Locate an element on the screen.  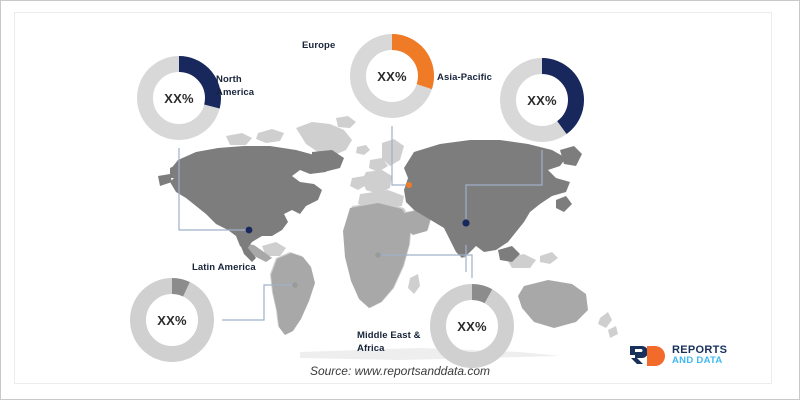
donut-north-america-svg is located at coordinates (179, 98).